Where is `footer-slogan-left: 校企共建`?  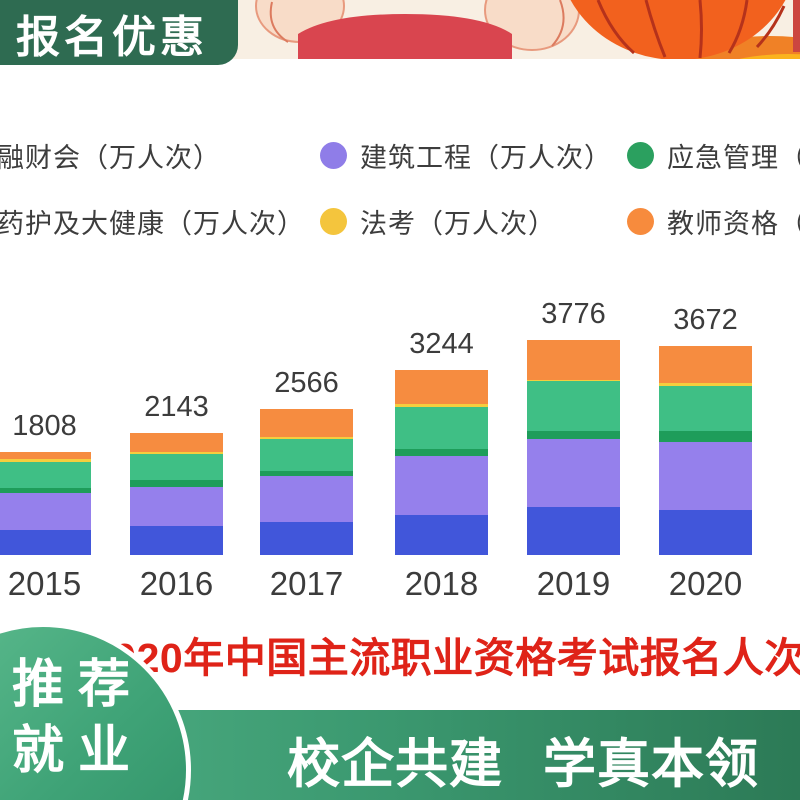
footer-slogan-left: 校企共建 is located at coordinates (395, 764).